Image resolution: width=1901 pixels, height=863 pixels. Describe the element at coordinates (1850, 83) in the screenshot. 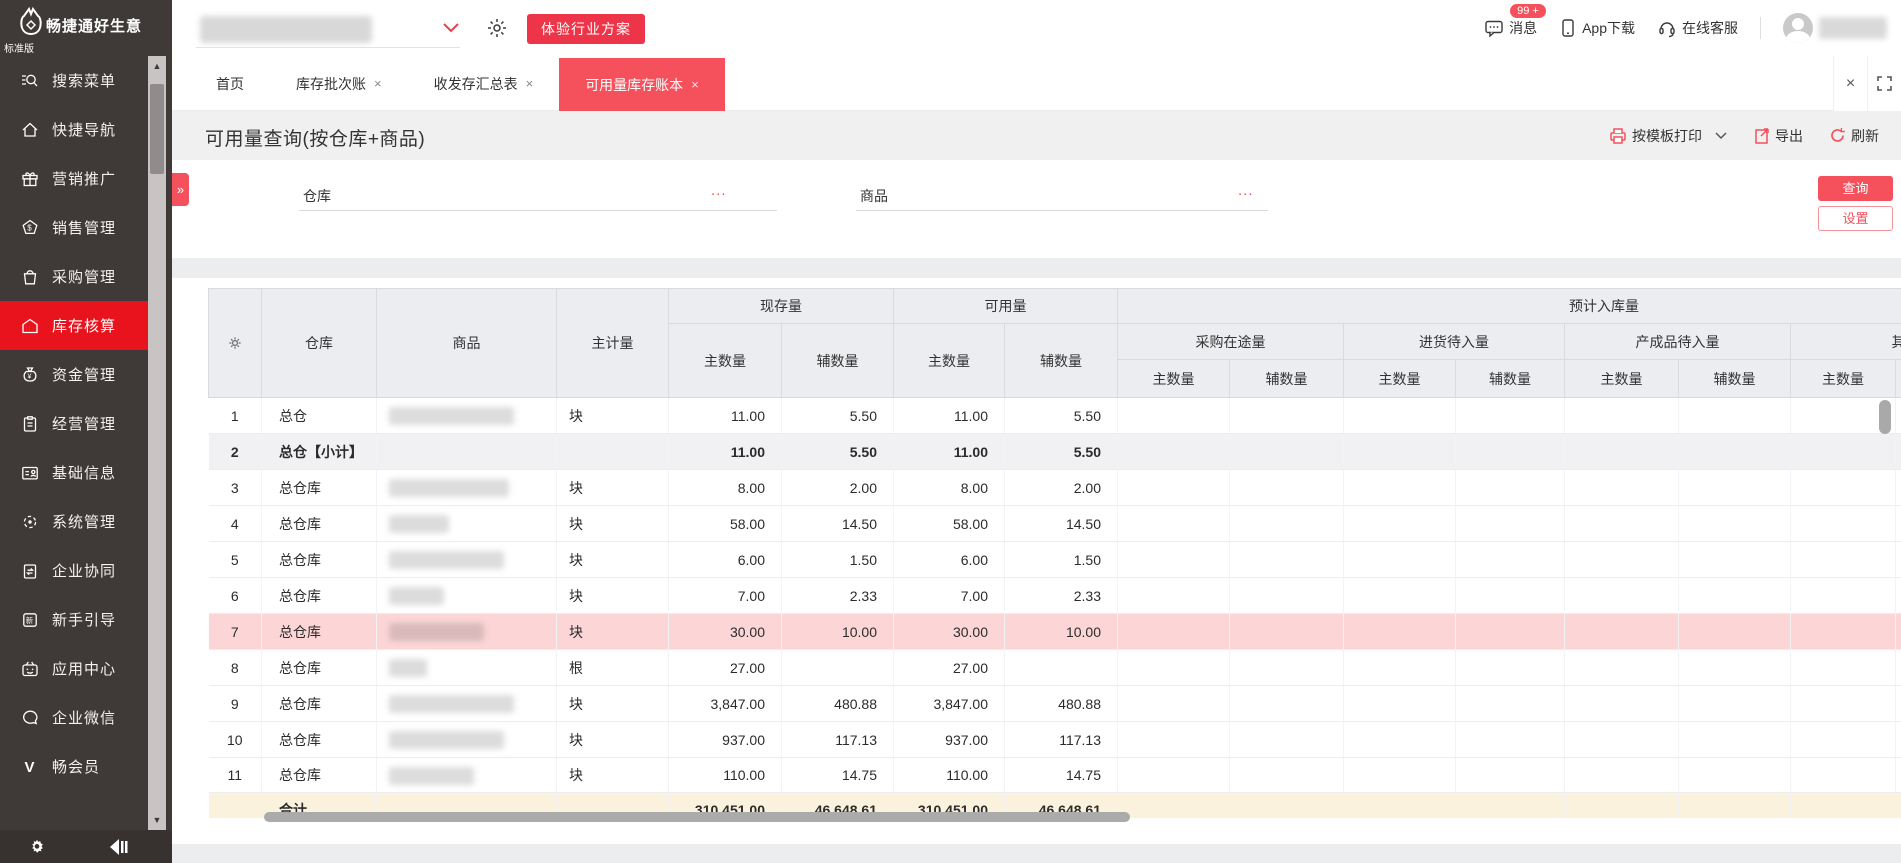

I see `close-tab-button: ×` at that location.